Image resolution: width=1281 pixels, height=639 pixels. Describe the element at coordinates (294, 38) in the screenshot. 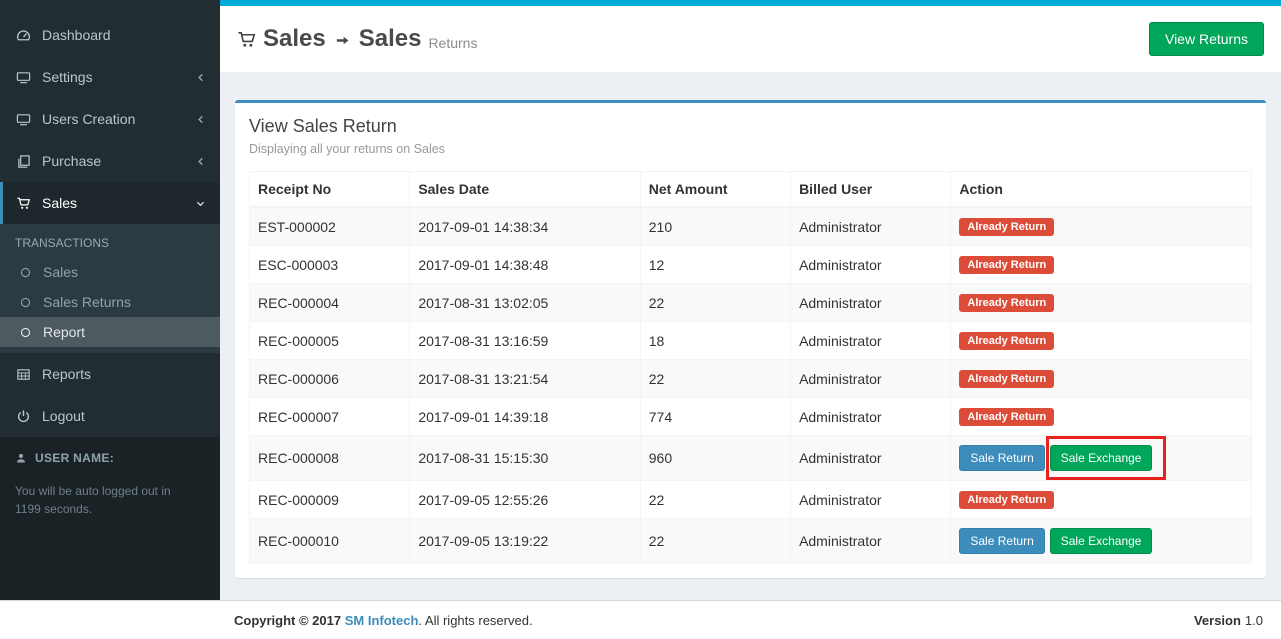

I see `page-title-primary: Sales` at that location.